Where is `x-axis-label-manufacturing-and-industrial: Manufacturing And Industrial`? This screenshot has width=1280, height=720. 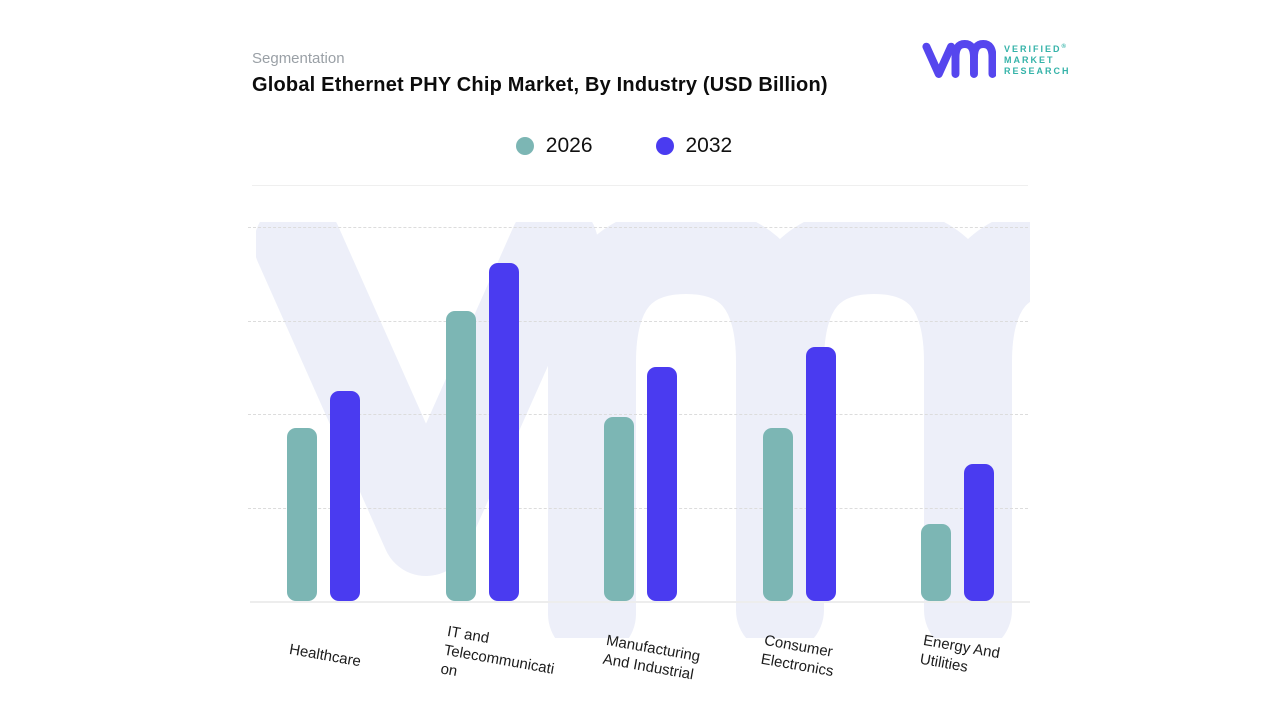
x-axis-label-manufacturing-and-industrial: Manufacturing And Industrial is located at coordinates (651, 657).